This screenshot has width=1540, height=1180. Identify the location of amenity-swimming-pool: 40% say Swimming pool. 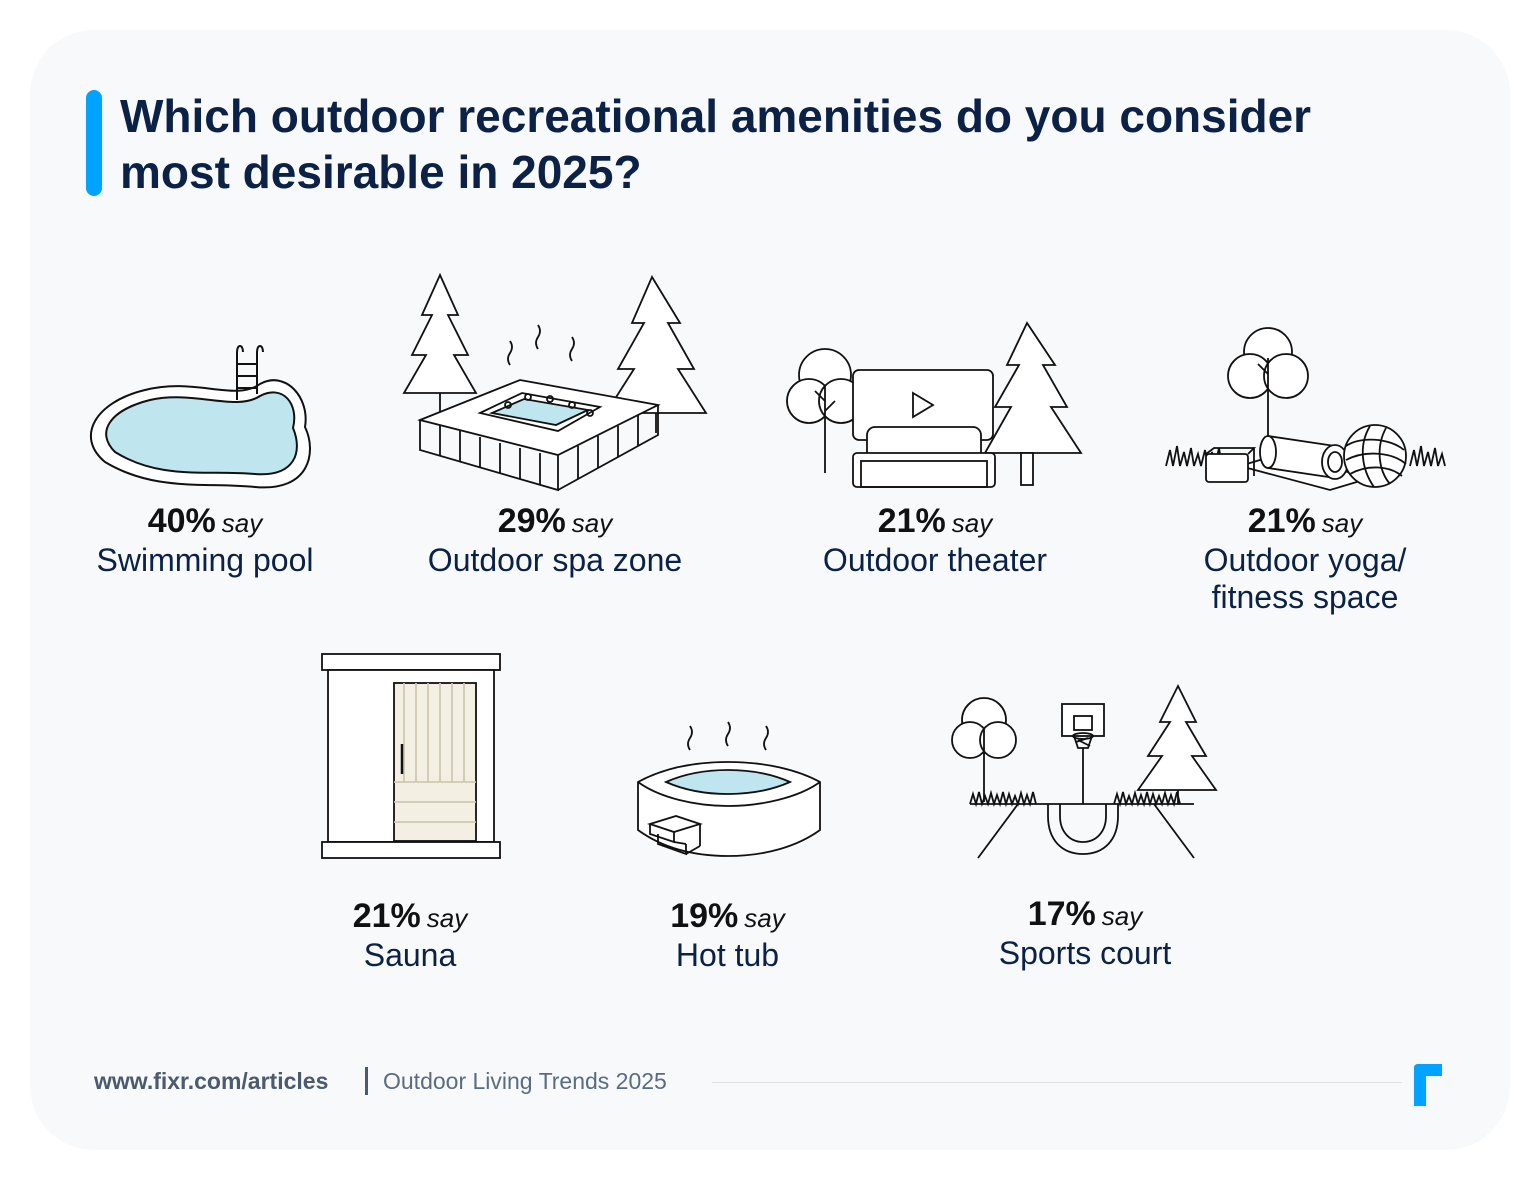
(205, 465).